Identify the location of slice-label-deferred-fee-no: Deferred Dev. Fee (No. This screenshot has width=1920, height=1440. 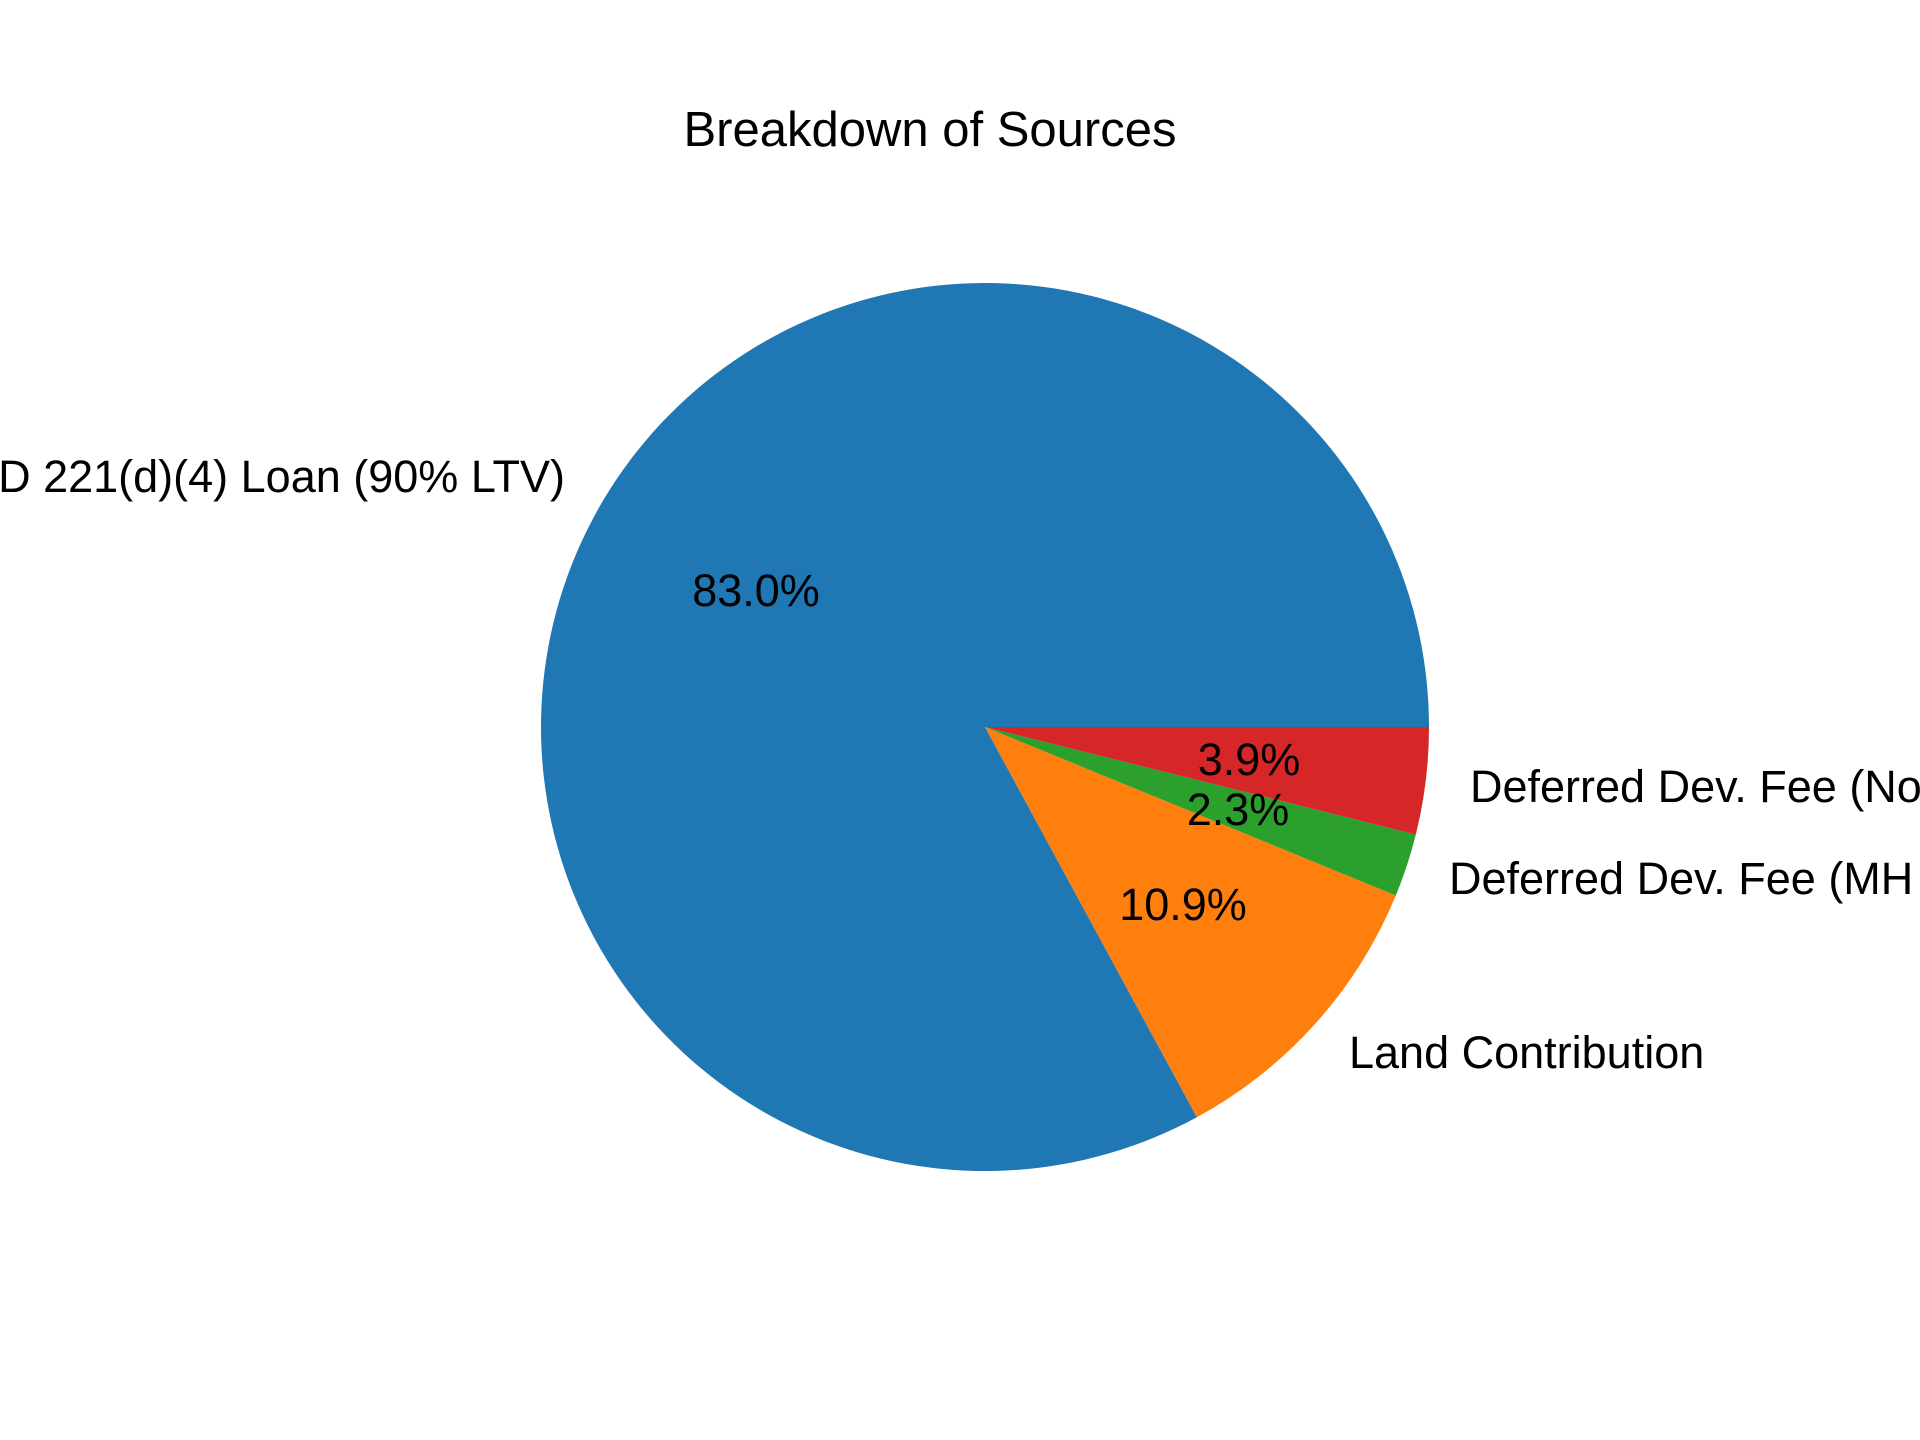
(1695, 786).